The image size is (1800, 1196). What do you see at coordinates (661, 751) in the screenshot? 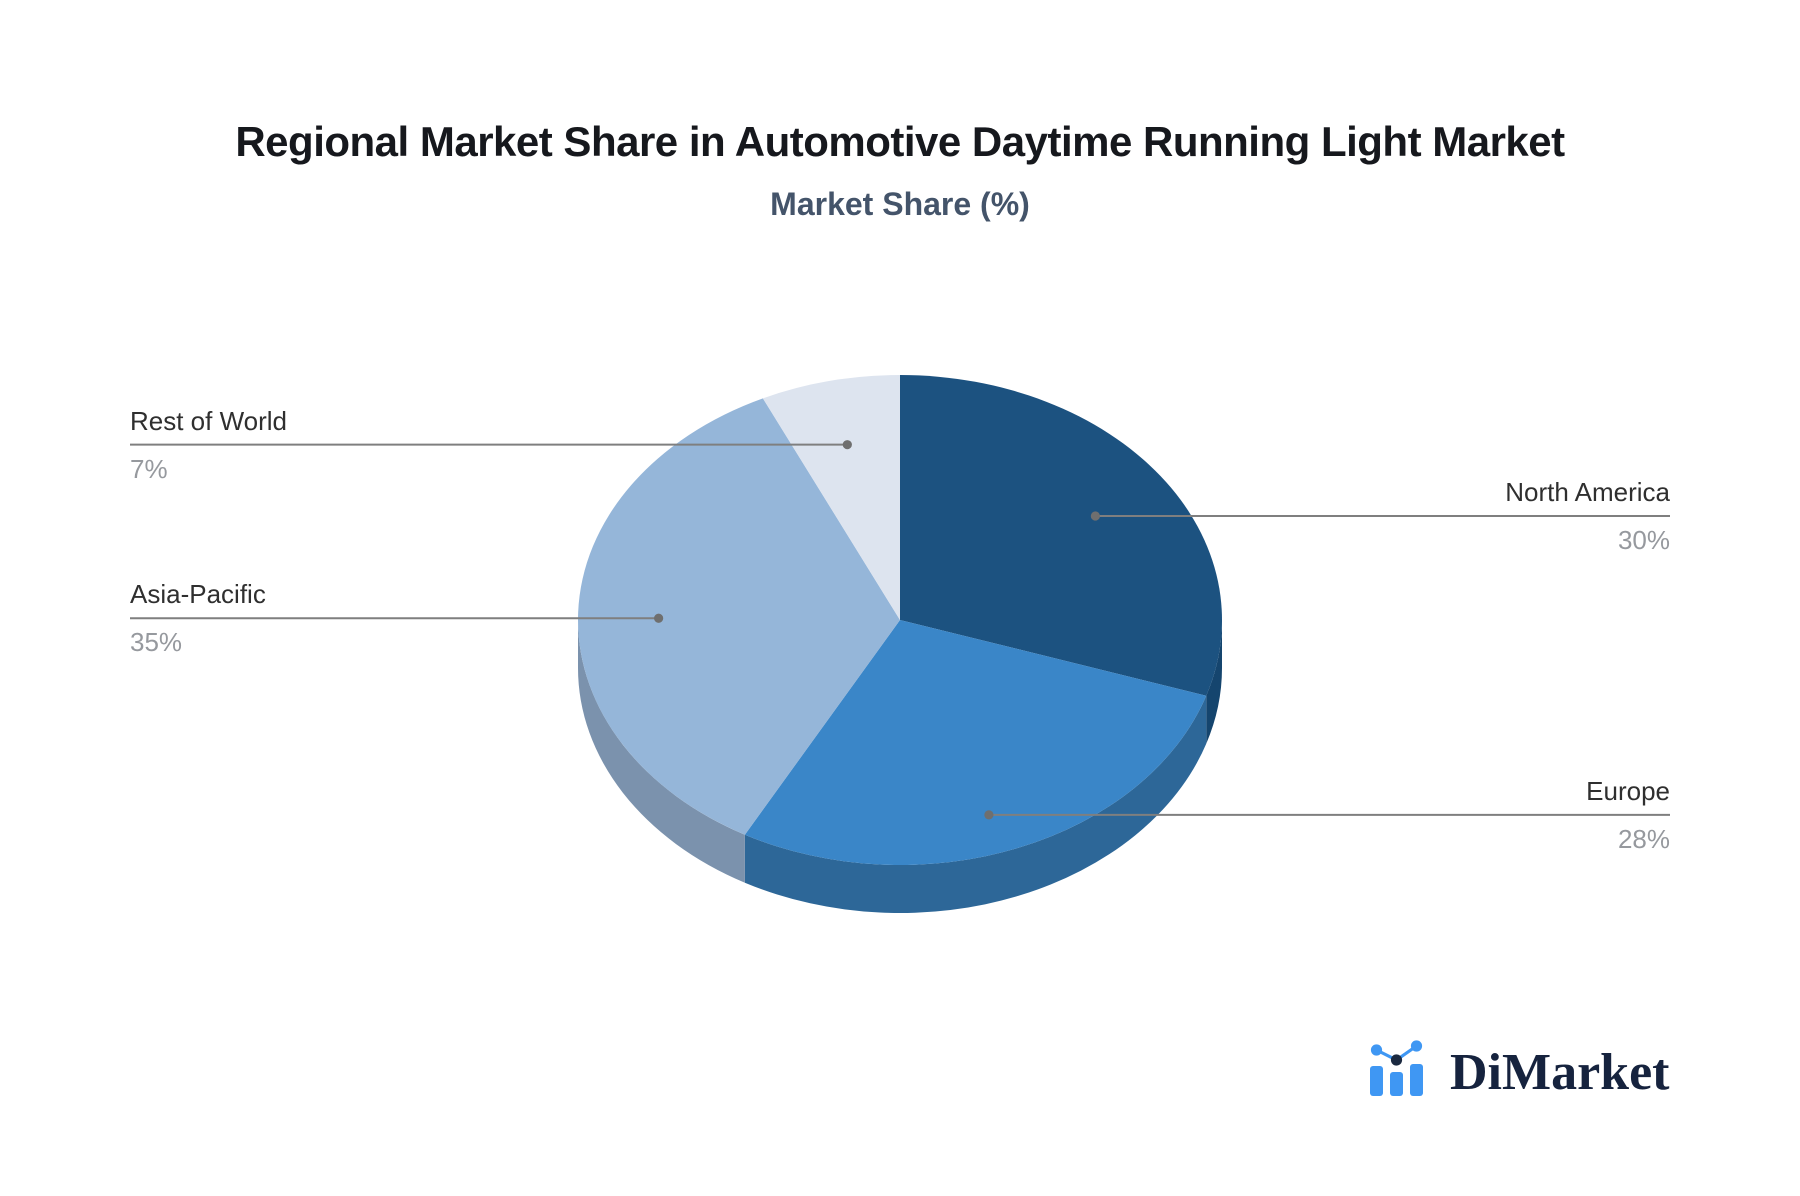
I see `pie-slice-side-asia-pacific` at bounding box center [661, 751].